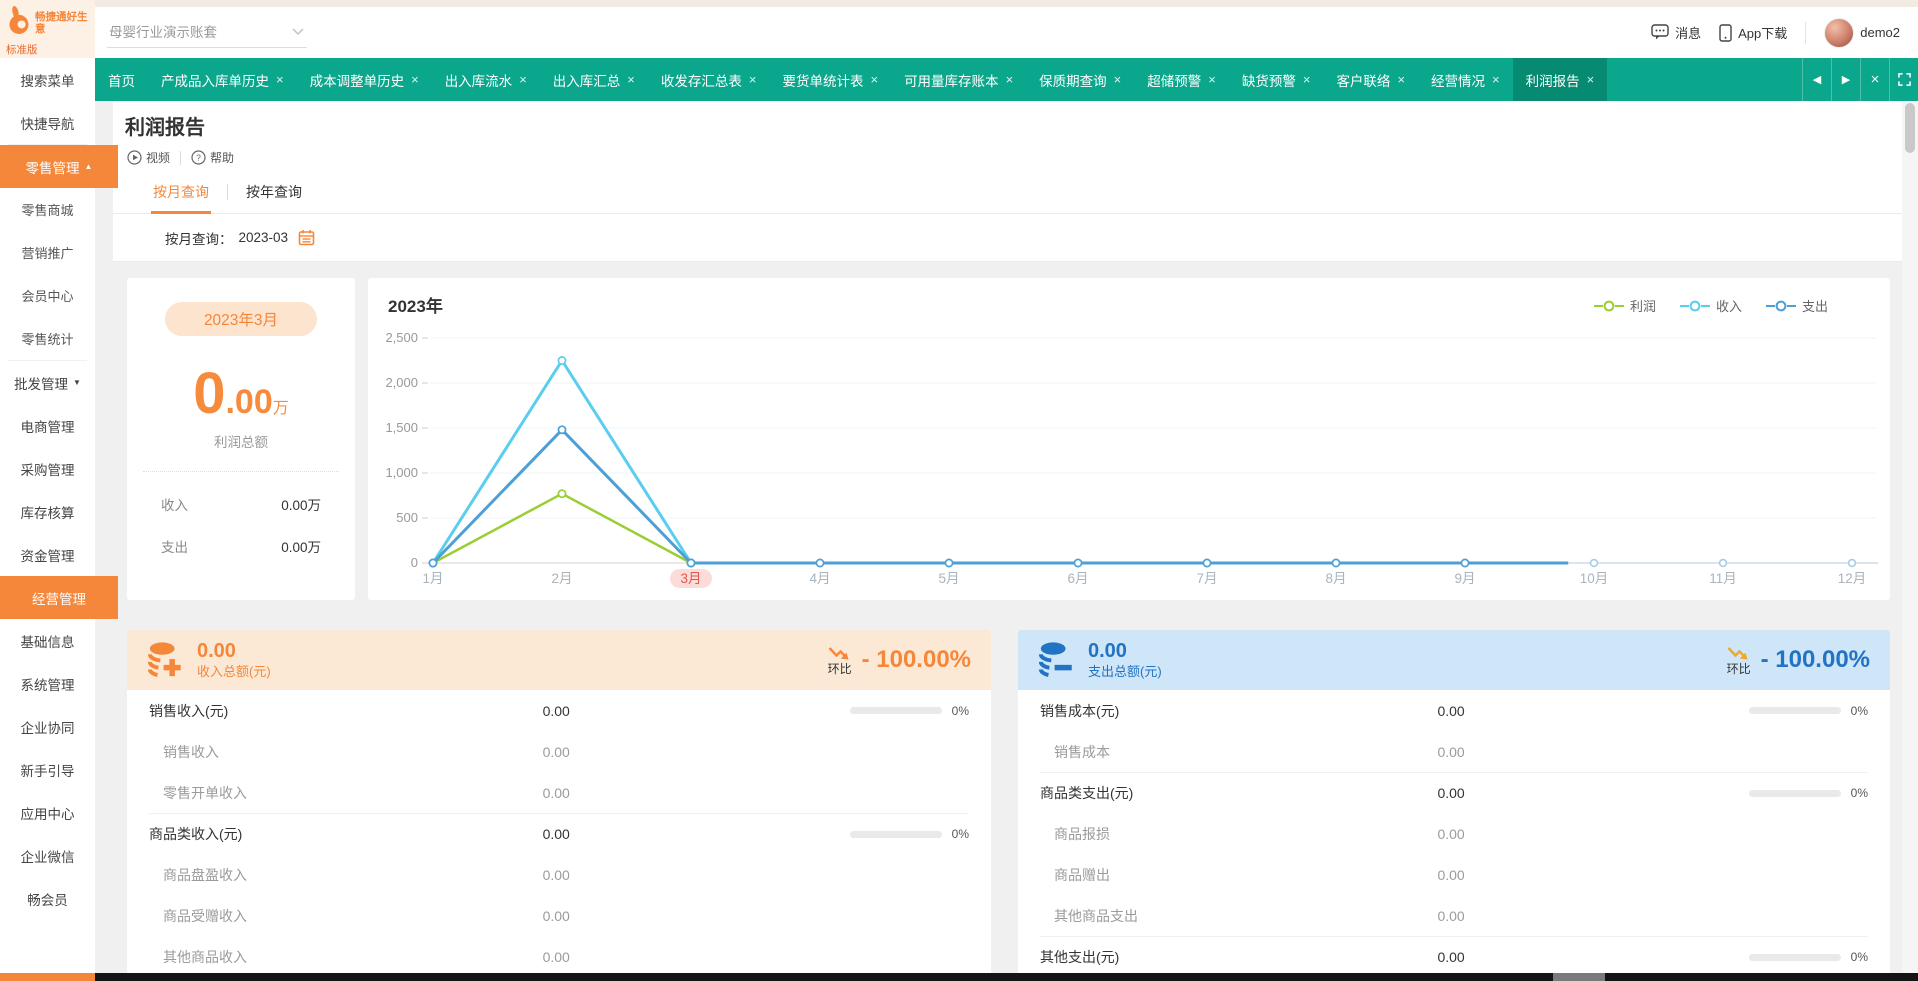  What do you see at coordinates (241, 547) in the screenshot?
I see `summary-expense-row: 支出 0.00万` at bounding box center [241, 547].